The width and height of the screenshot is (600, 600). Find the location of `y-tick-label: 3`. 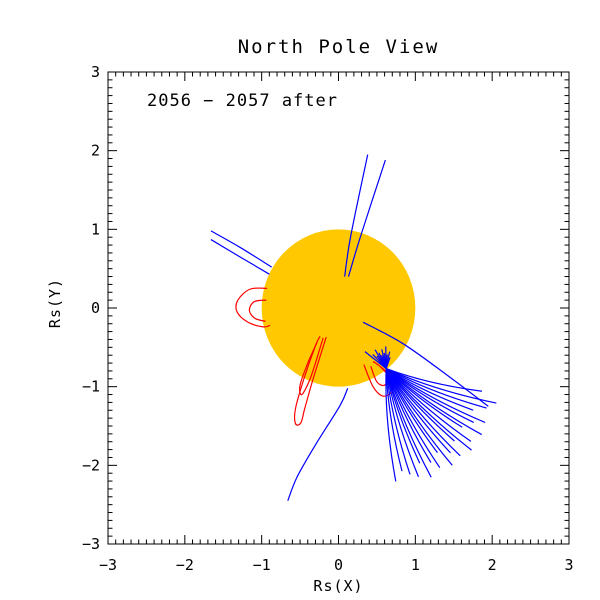

y-tick-label: 3 is located at coordinates (95, 72).